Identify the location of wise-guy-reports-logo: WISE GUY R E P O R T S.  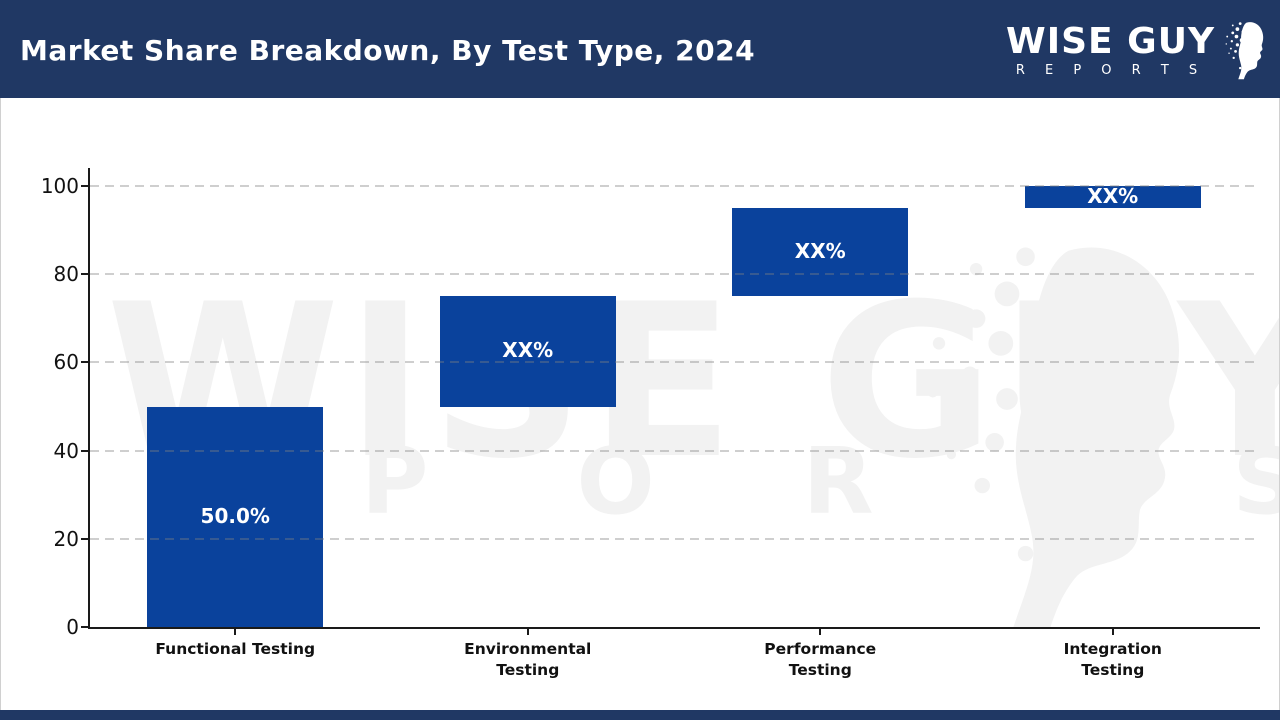
(1137, 50).